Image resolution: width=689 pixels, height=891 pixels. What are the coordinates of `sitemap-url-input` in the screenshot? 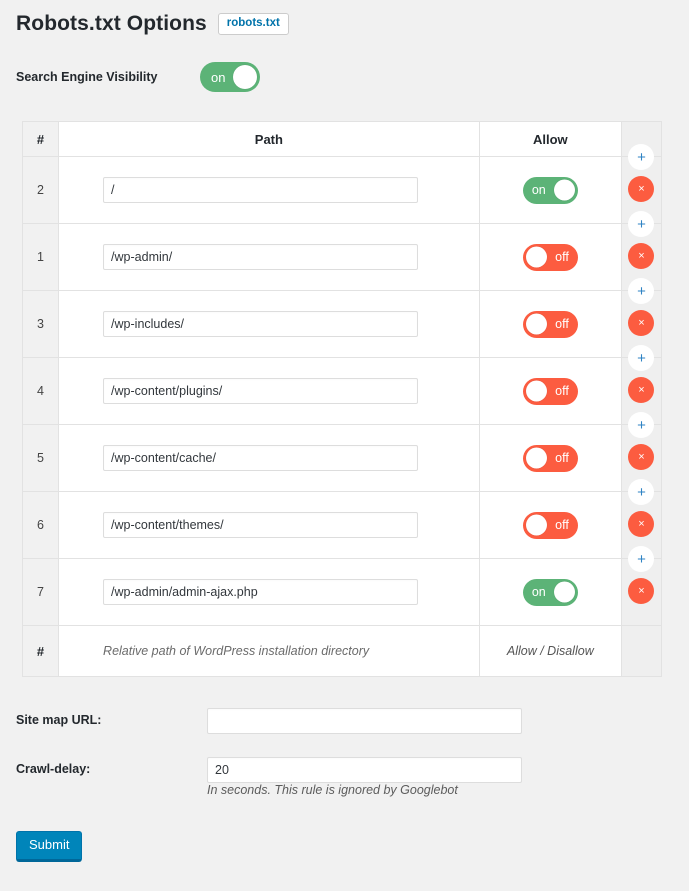 It's located at (364, 721).